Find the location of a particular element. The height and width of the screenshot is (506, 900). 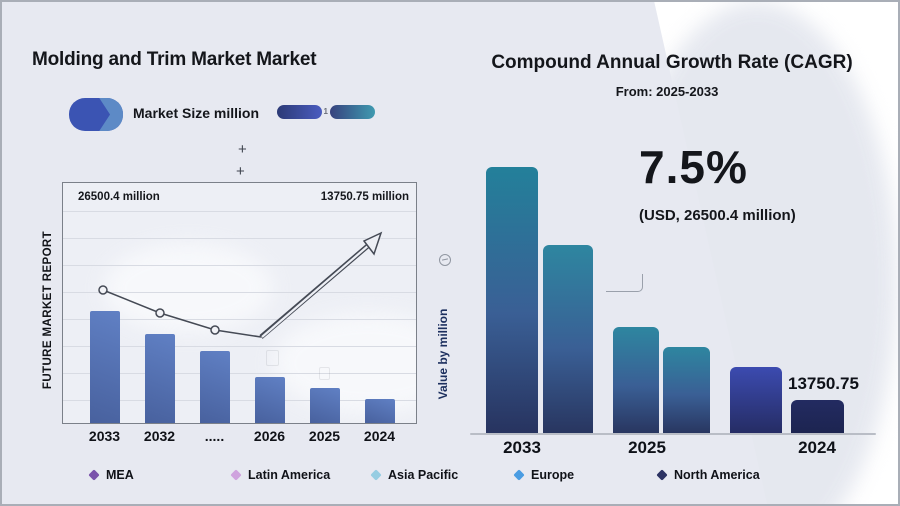

start-value-annotation: 26500.4 million is located at coordinates (119, 197).